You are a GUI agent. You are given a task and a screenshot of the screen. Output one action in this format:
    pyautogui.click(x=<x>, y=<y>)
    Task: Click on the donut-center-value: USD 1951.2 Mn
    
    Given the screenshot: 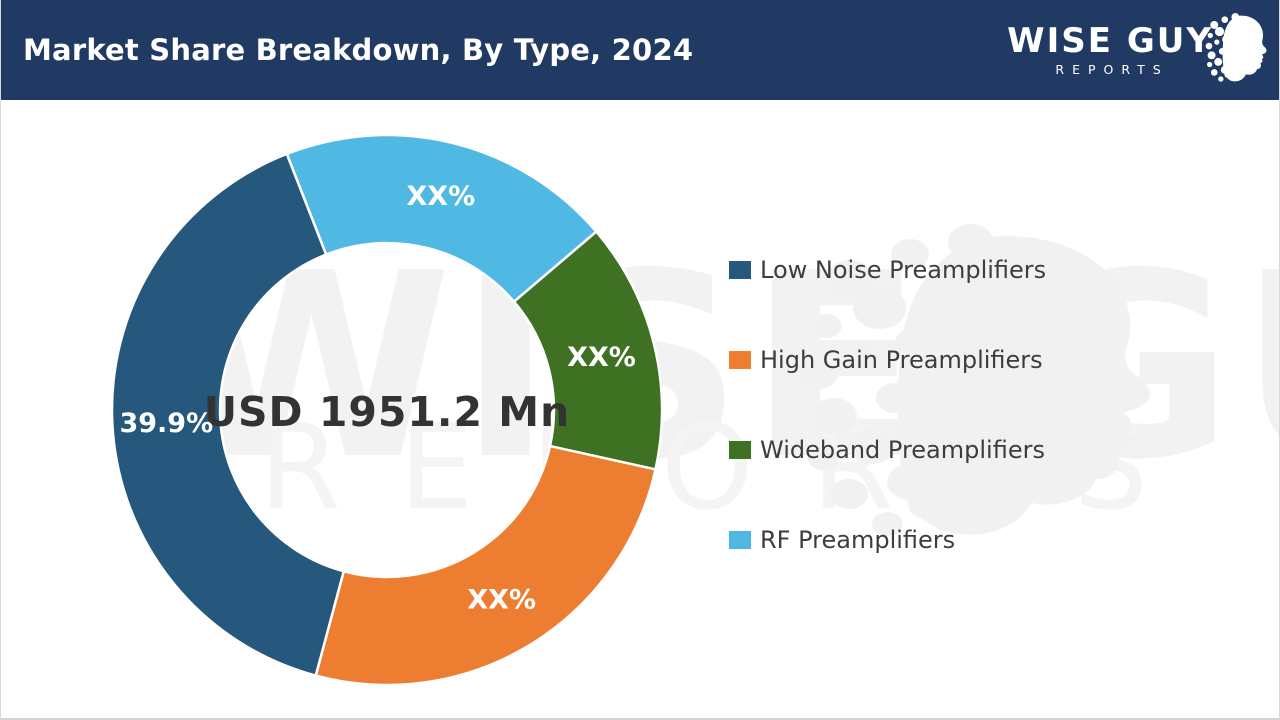 What is the action you would take?
    pyautogui.click(x=387, y=412)
    